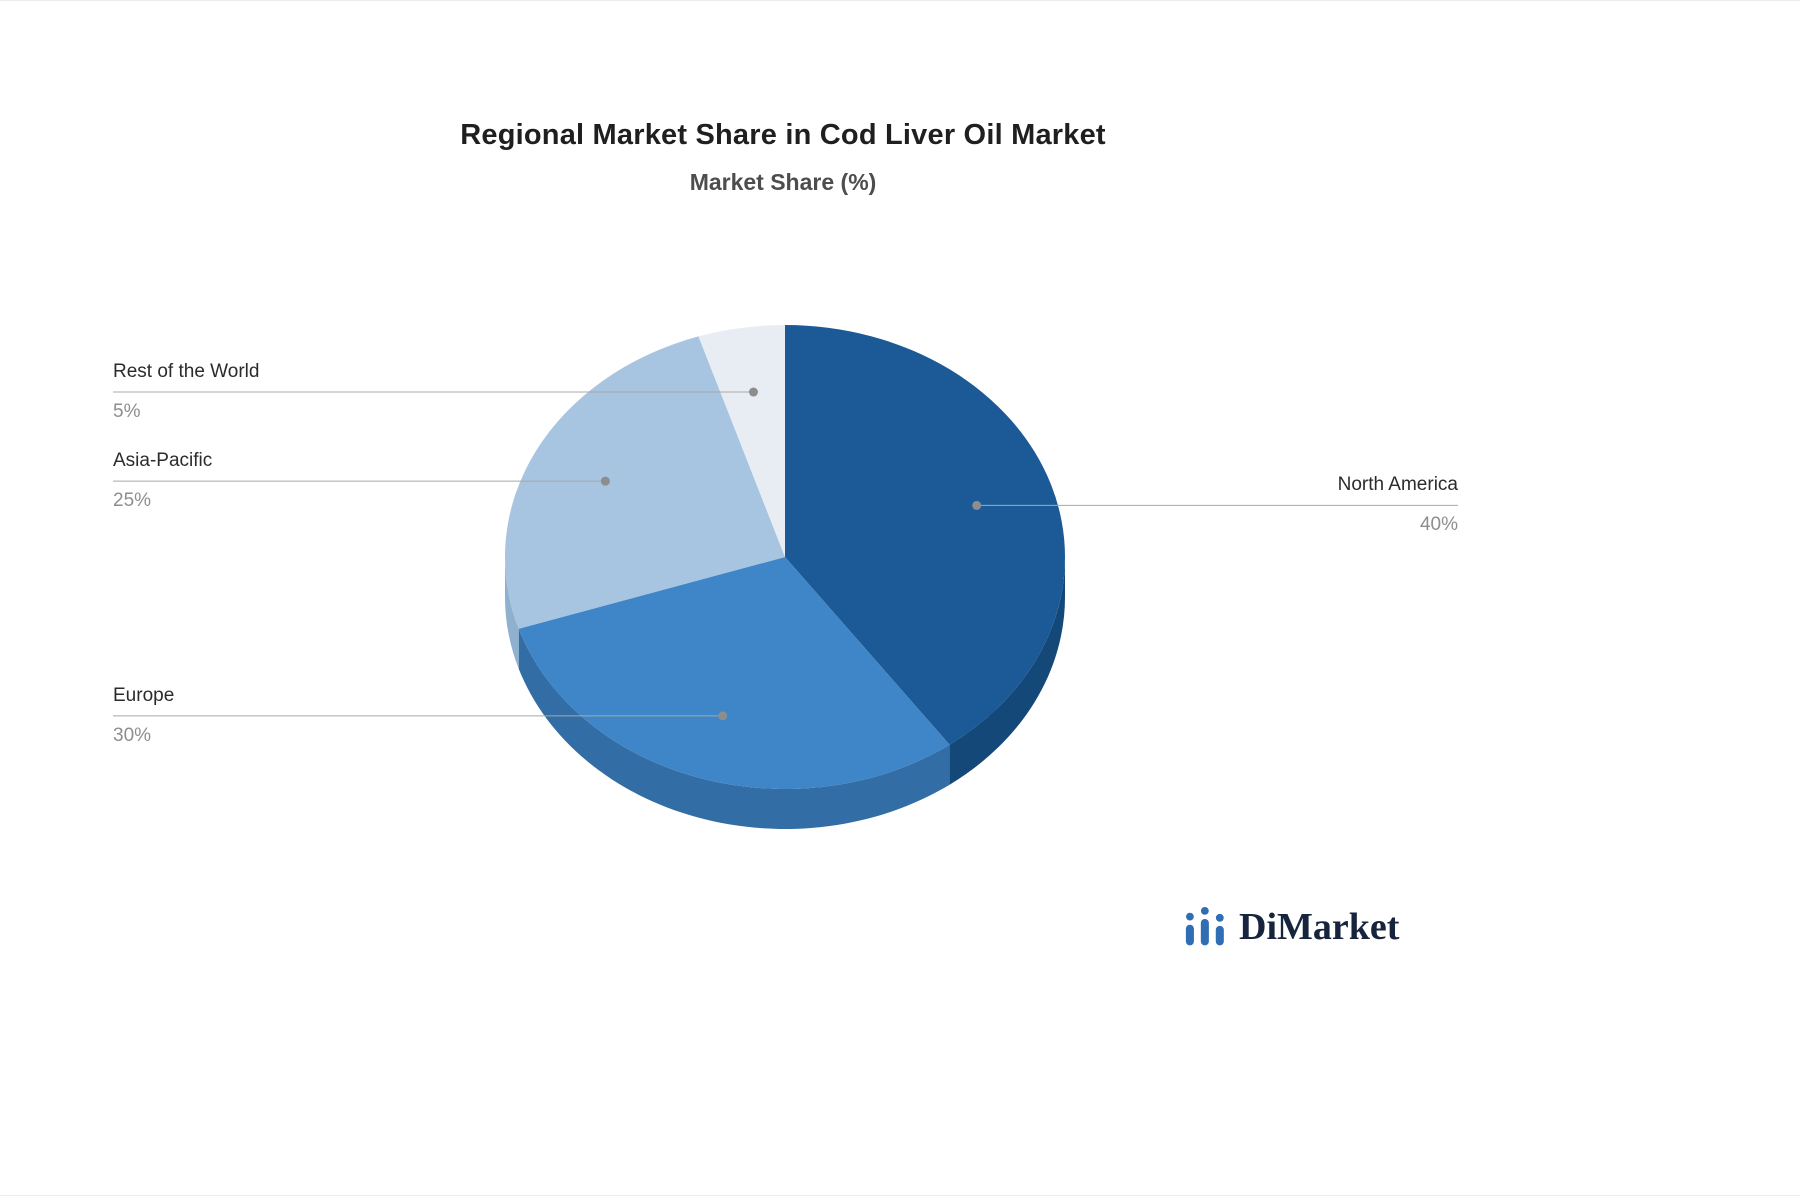  What do you see at coordinates (783, 182) in the screenshot?
I see `chart-subtitle: Market Share (%)` at bounding box center [783, 182].